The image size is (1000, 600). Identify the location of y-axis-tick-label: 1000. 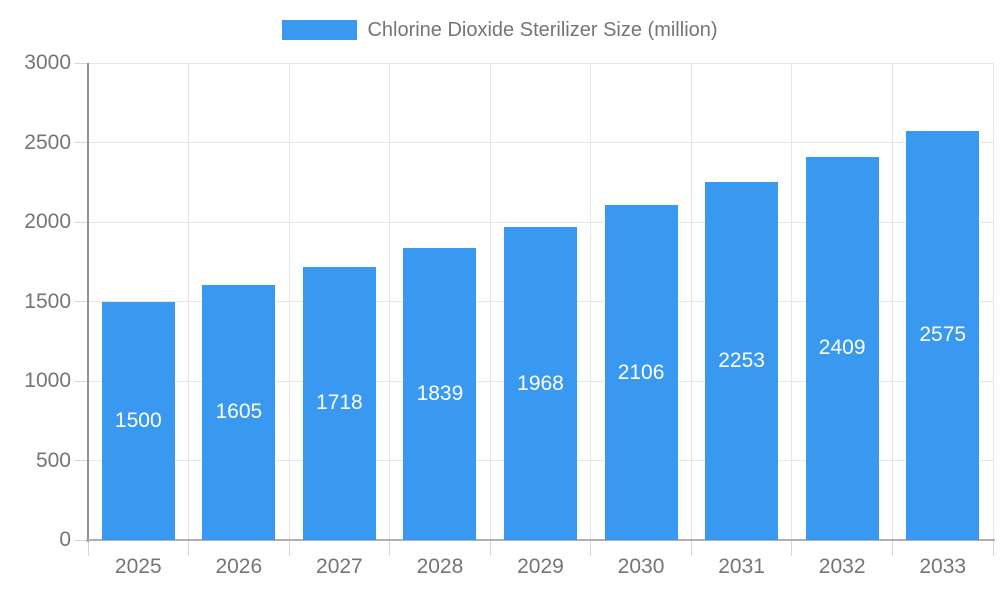
(47, 380).